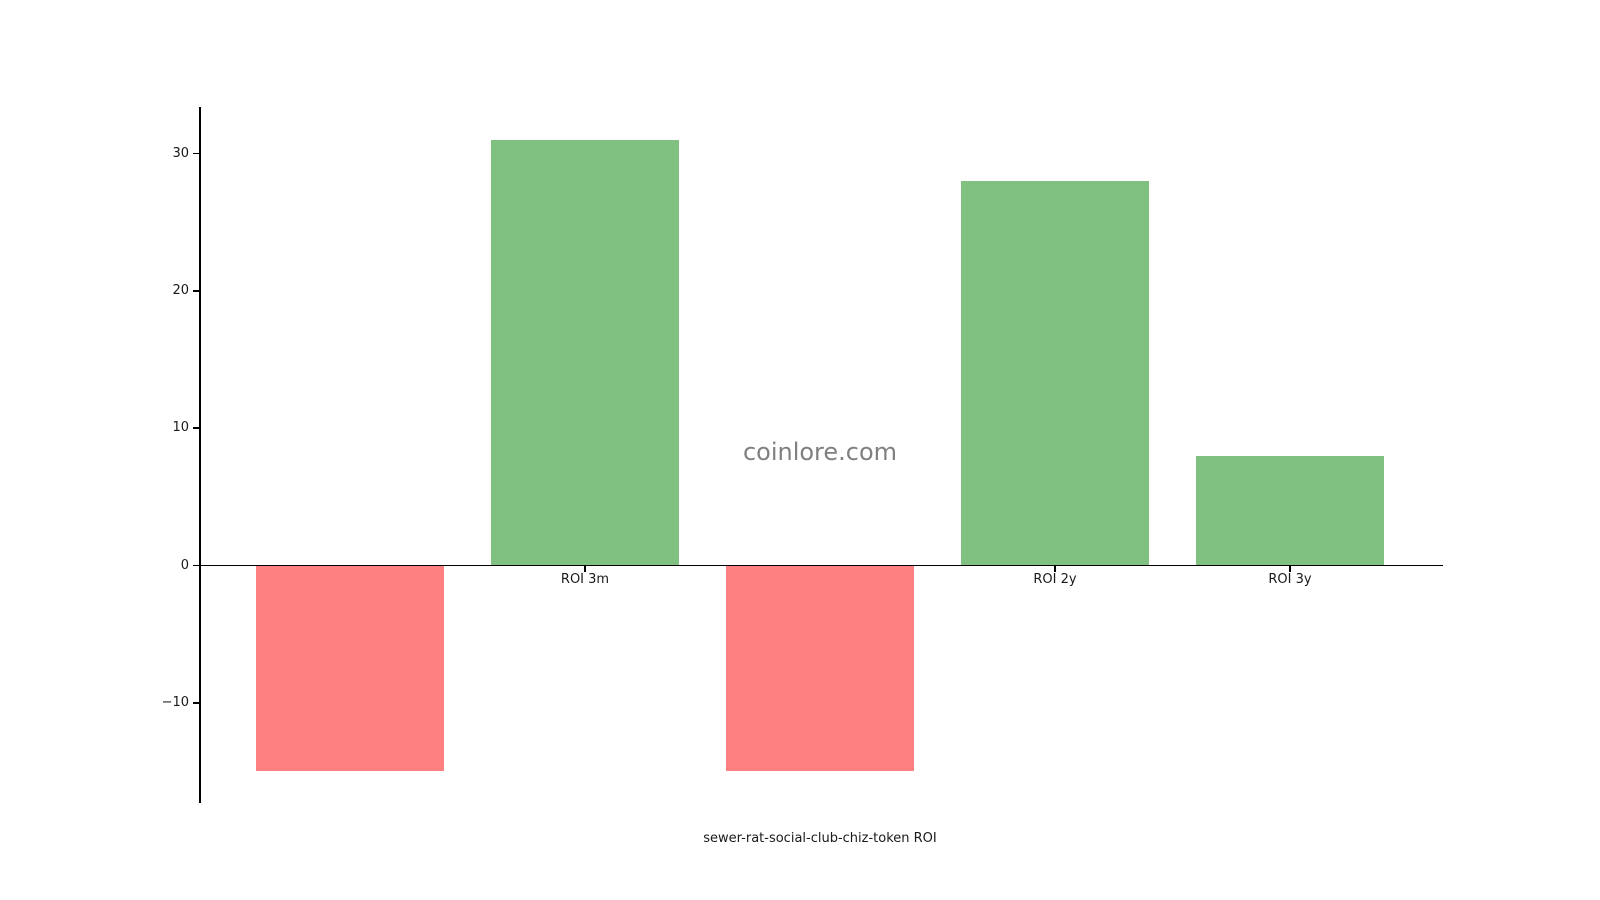 The width and height of the screenshot is (1600, 900). I want to click on y-tick-label: 10, so click(180, 428).